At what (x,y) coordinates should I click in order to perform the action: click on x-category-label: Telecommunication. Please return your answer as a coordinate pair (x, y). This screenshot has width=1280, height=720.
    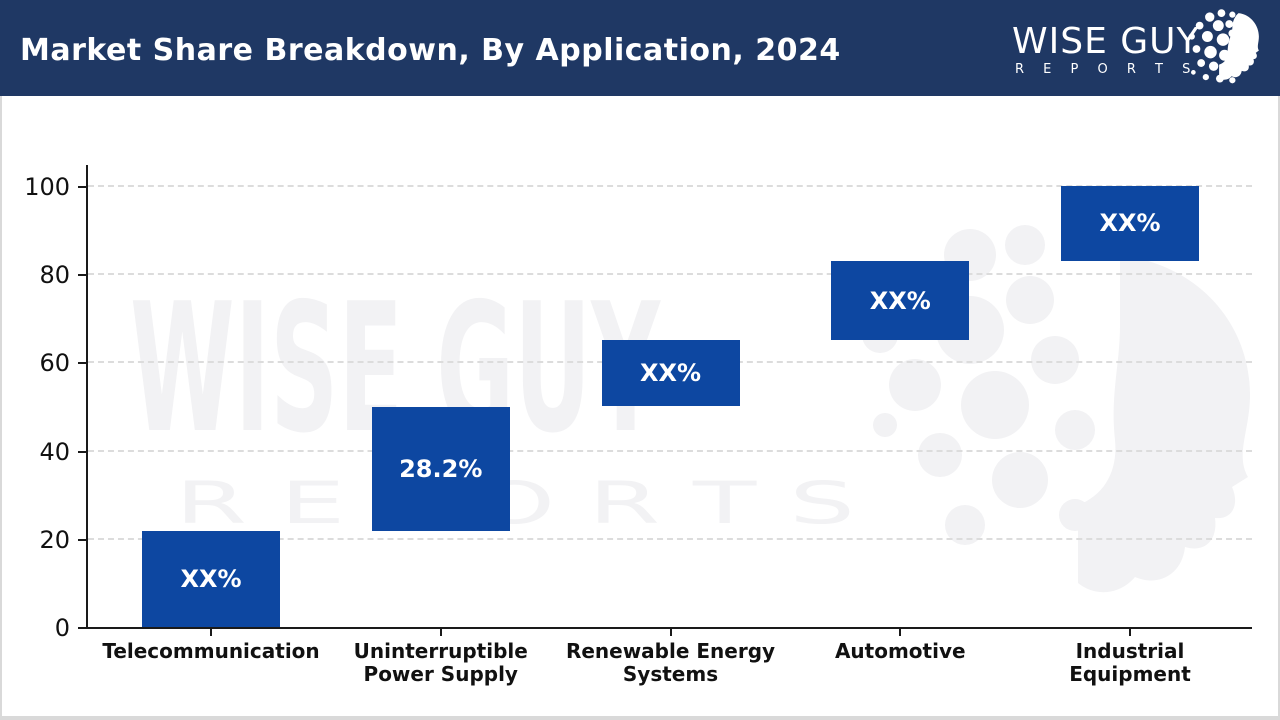
    Looking at the image, I should click on (211, 651).